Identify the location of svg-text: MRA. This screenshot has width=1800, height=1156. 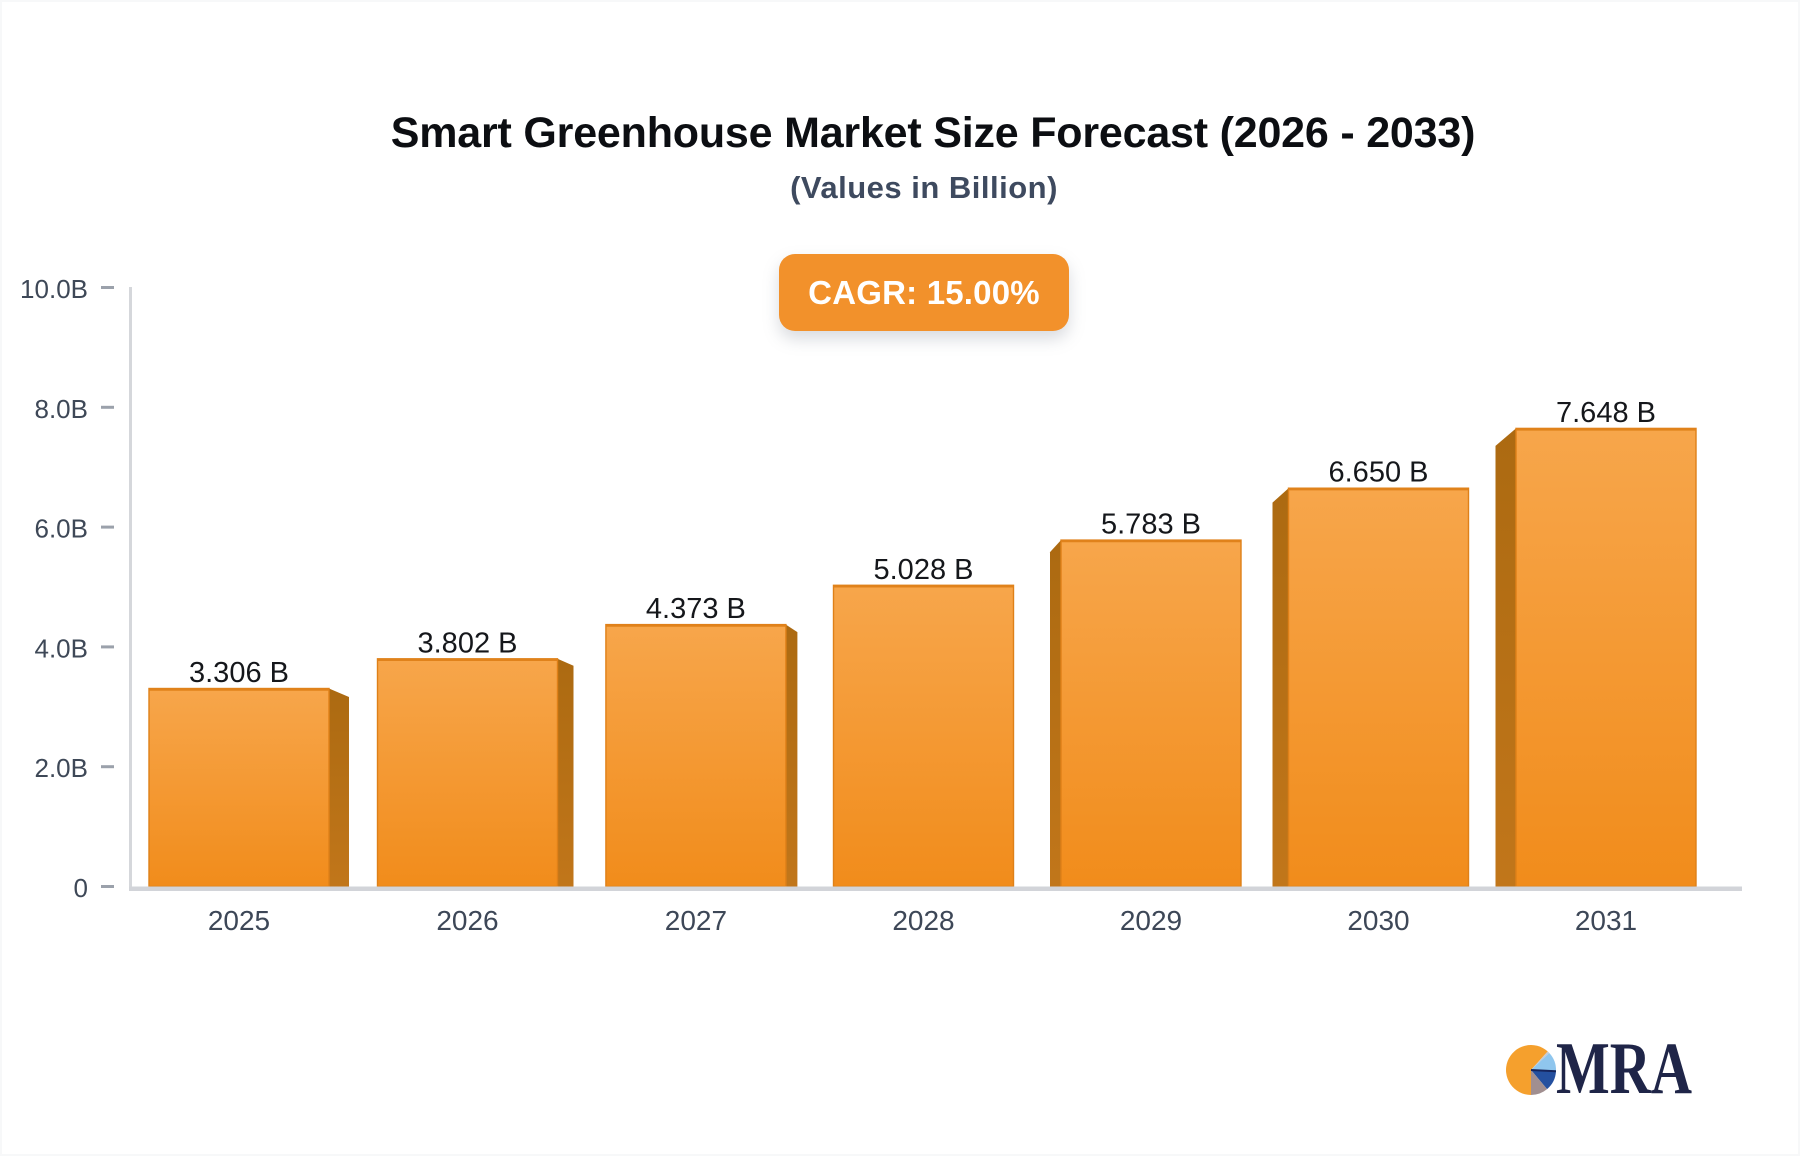
(1624, 1069).